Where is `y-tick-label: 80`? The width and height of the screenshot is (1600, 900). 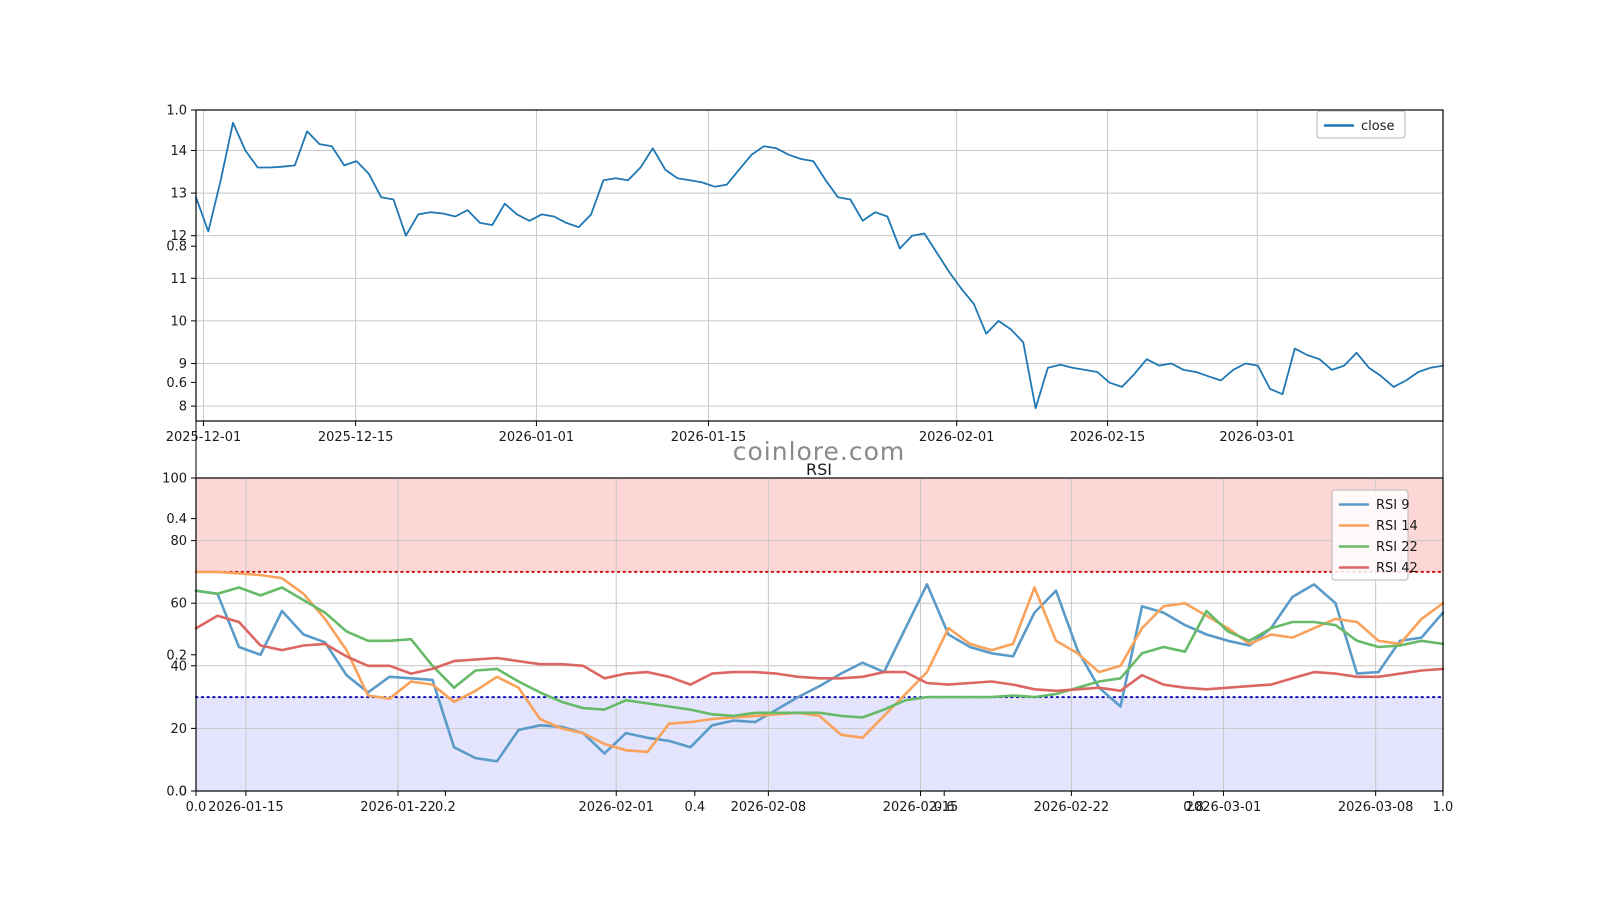
y-tick-label: 80 is located at coordinates (178, 541).